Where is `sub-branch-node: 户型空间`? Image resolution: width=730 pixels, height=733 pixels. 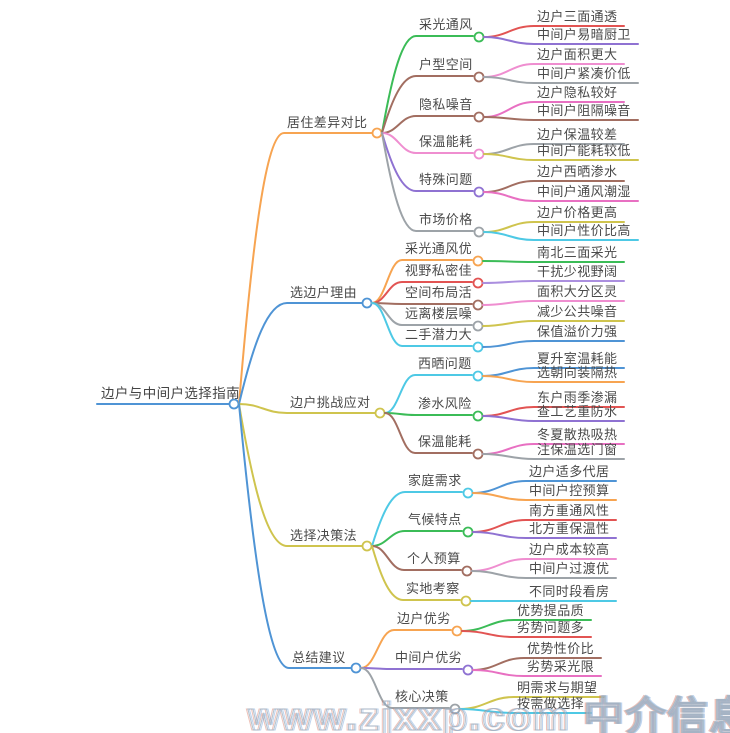 sub-branch-node: 户型空间 is located at coordinates (446, 64).